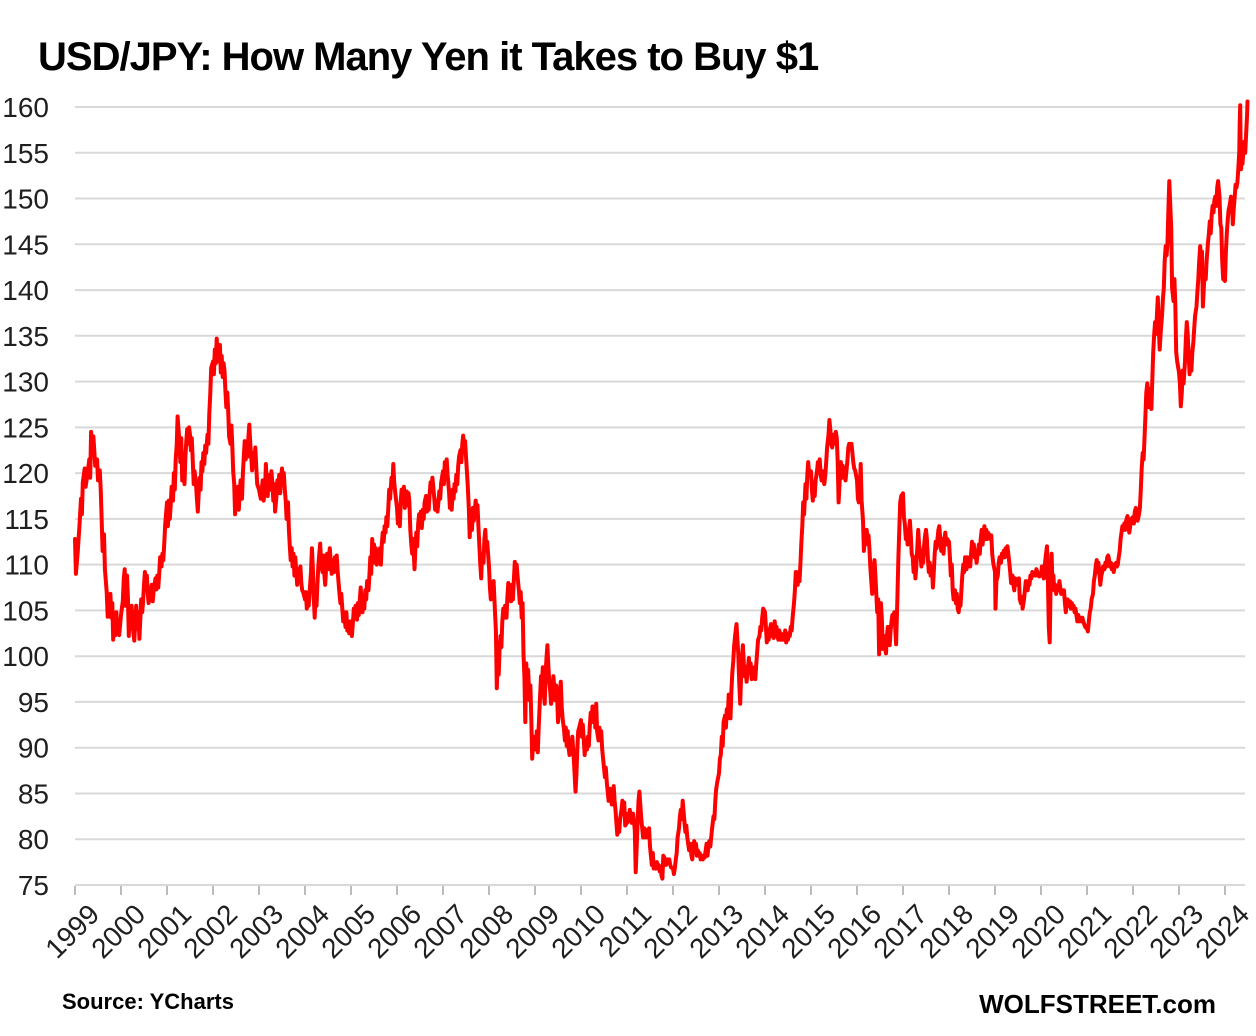 Image resolution: width=1256 pixels, height=1036 pixels. I want to click on y-axis-label: 155, so click(25, 153).